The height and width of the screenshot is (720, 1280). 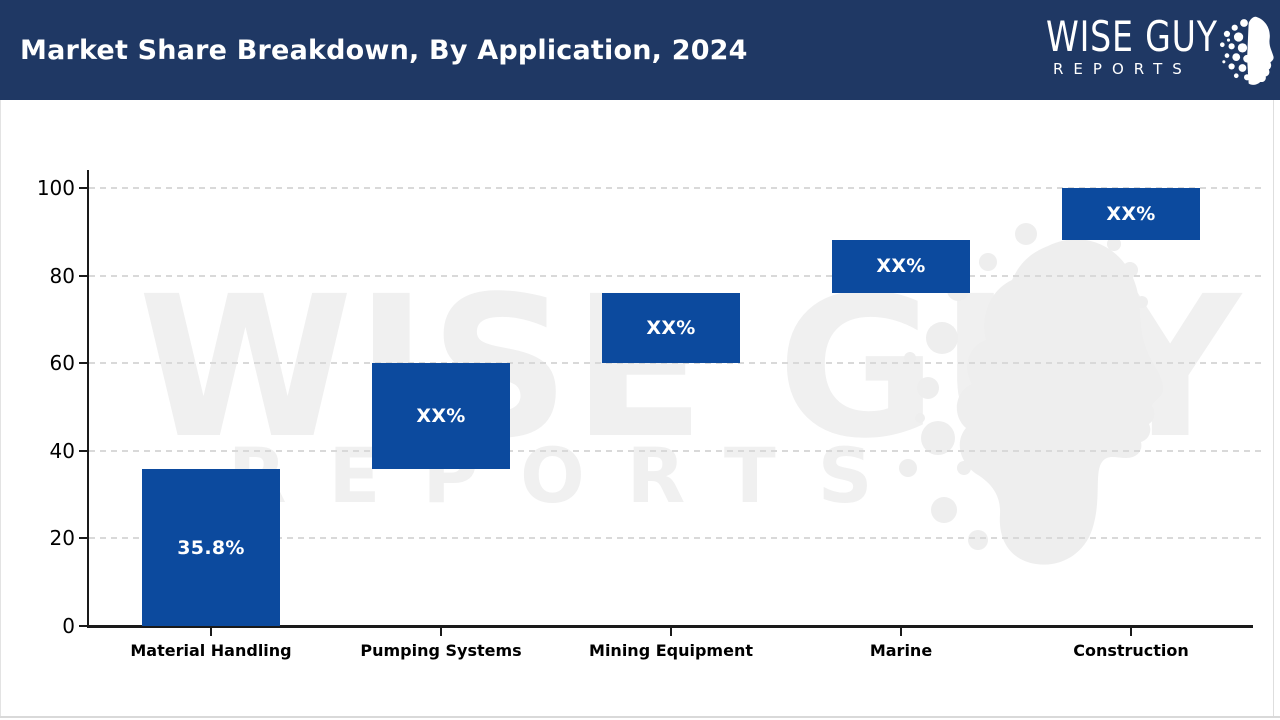 I want to click on x-category-label-material-handling: Material Handling, so click(x=211, y=650).